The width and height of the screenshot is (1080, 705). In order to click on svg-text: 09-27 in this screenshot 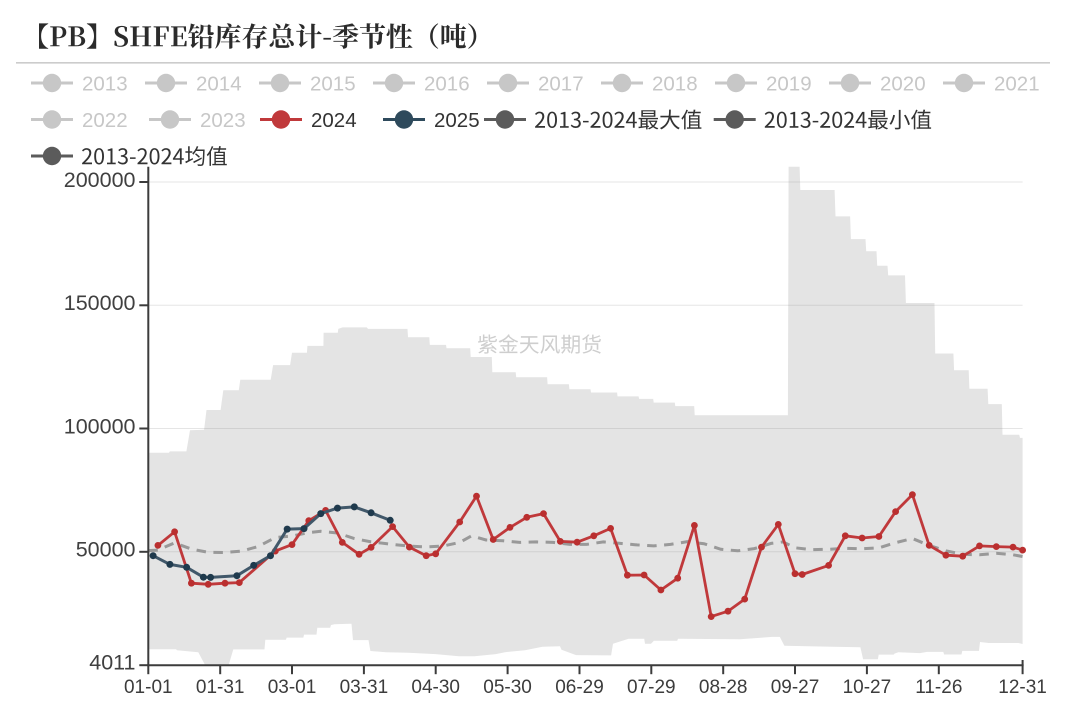, I will do `click(795, 687)`.